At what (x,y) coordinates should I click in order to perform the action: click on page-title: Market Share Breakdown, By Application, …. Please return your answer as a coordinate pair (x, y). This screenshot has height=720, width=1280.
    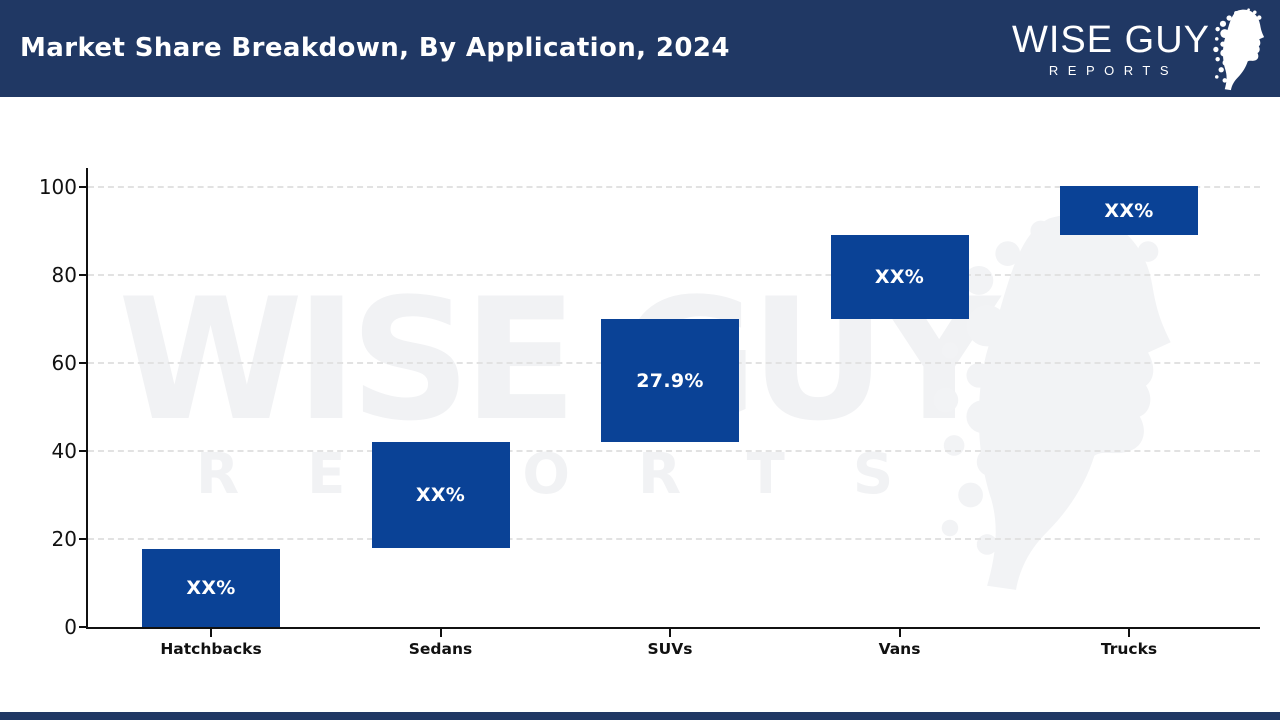
    Looking at the image, I should click on (375, 48).